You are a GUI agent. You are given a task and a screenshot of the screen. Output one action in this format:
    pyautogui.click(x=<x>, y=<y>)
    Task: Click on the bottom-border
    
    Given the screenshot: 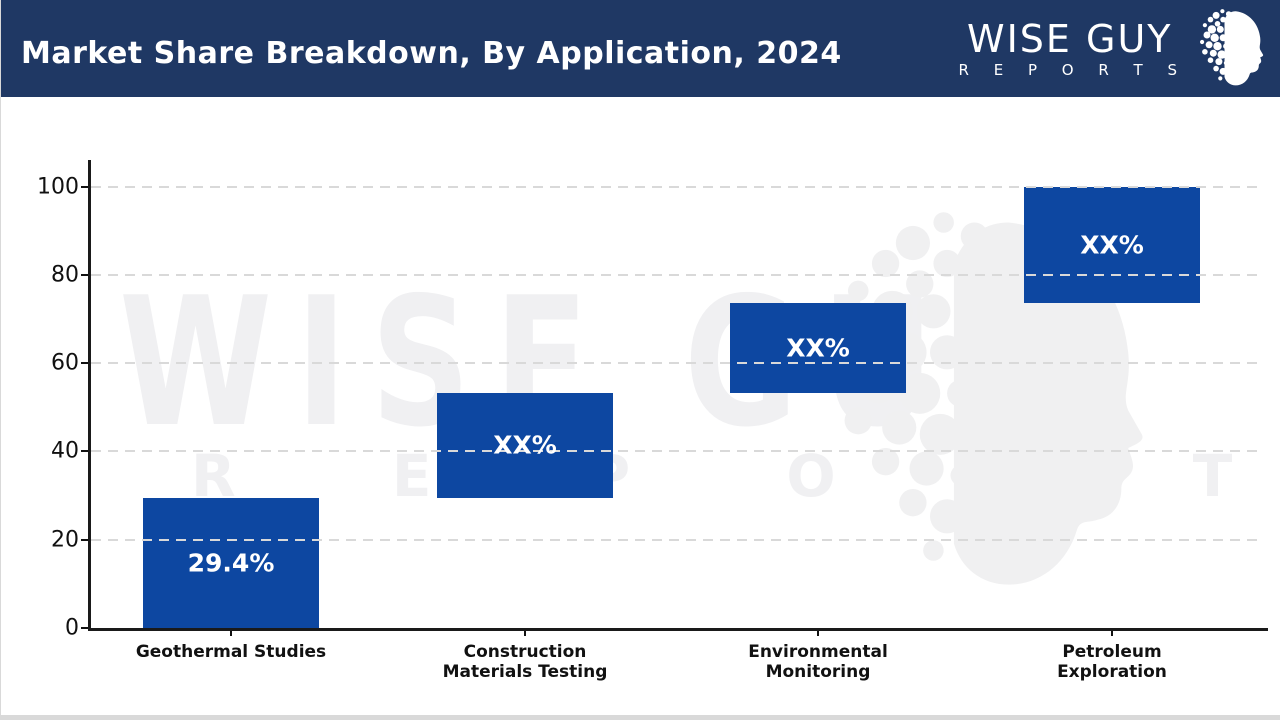 What is the action you would take?
    pyautogui.click(x=640, y=717)
    